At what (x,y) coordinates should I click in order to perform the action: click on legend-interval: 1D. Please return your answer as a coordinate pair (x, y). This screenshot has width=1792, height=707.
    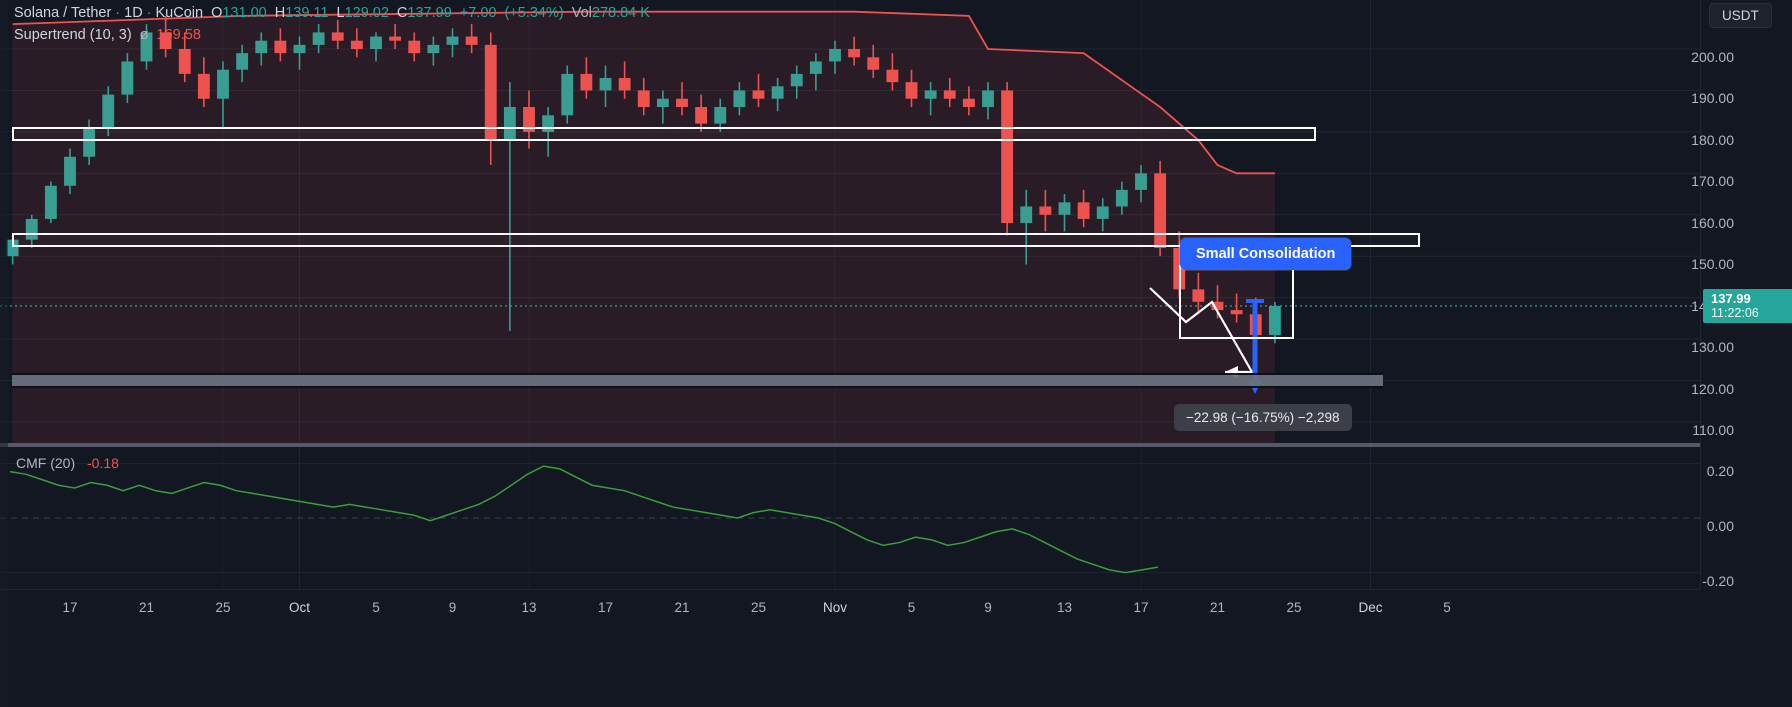
    Looking at the image, I should click on (133, 13).